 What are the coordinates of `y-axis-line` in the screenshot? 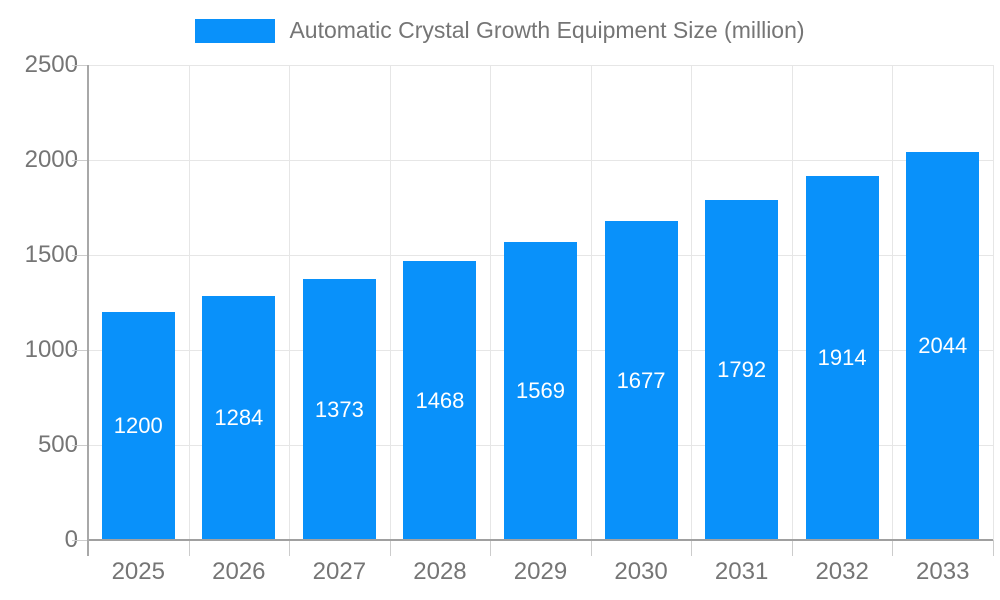 It's located at (88, 310).